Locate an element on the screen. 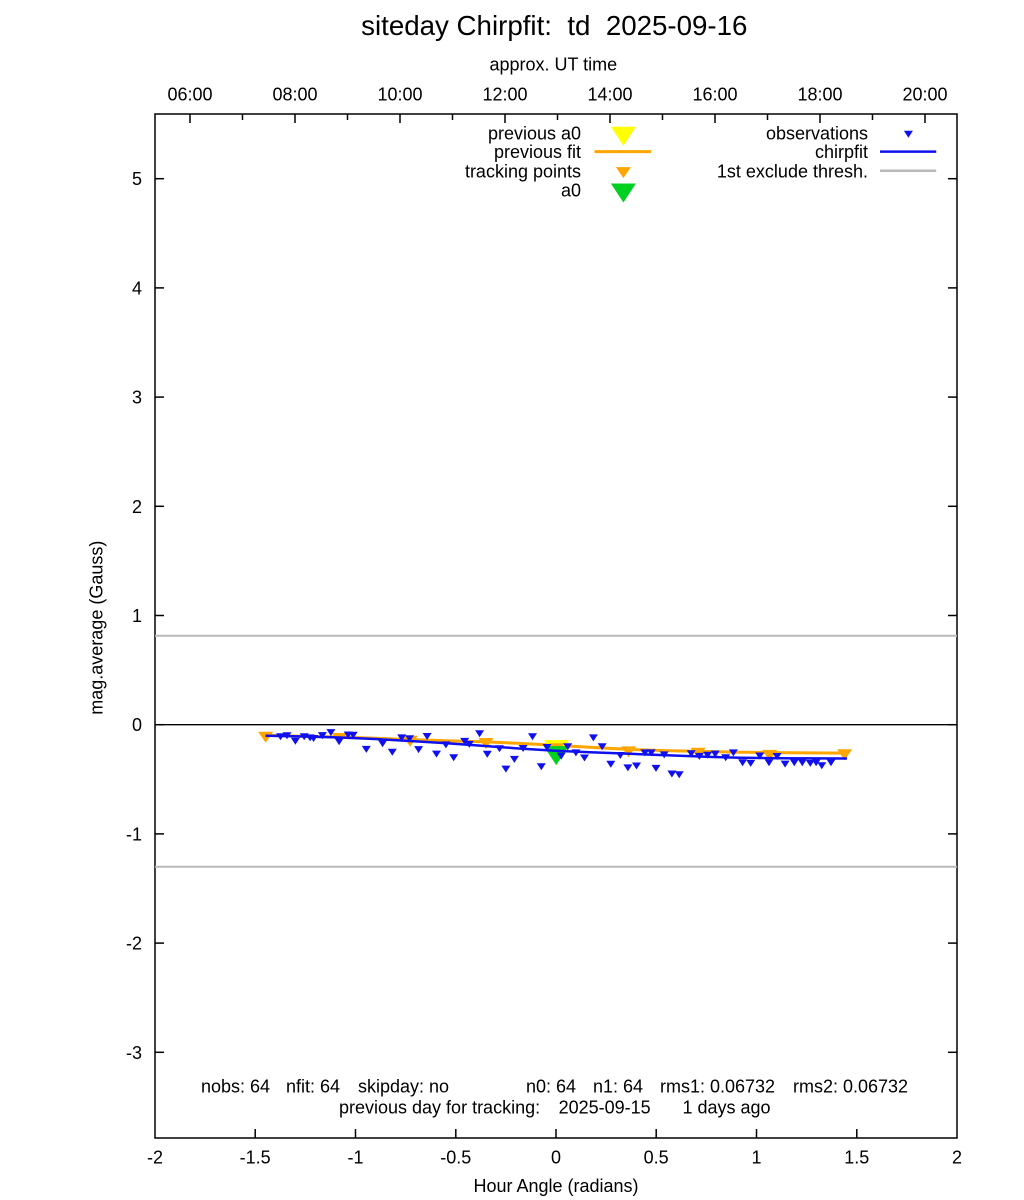 Image resolution: width=1024 pixels, height=1200 pixels. svg-text: -0.5 is located at coordinates (455, 1158).